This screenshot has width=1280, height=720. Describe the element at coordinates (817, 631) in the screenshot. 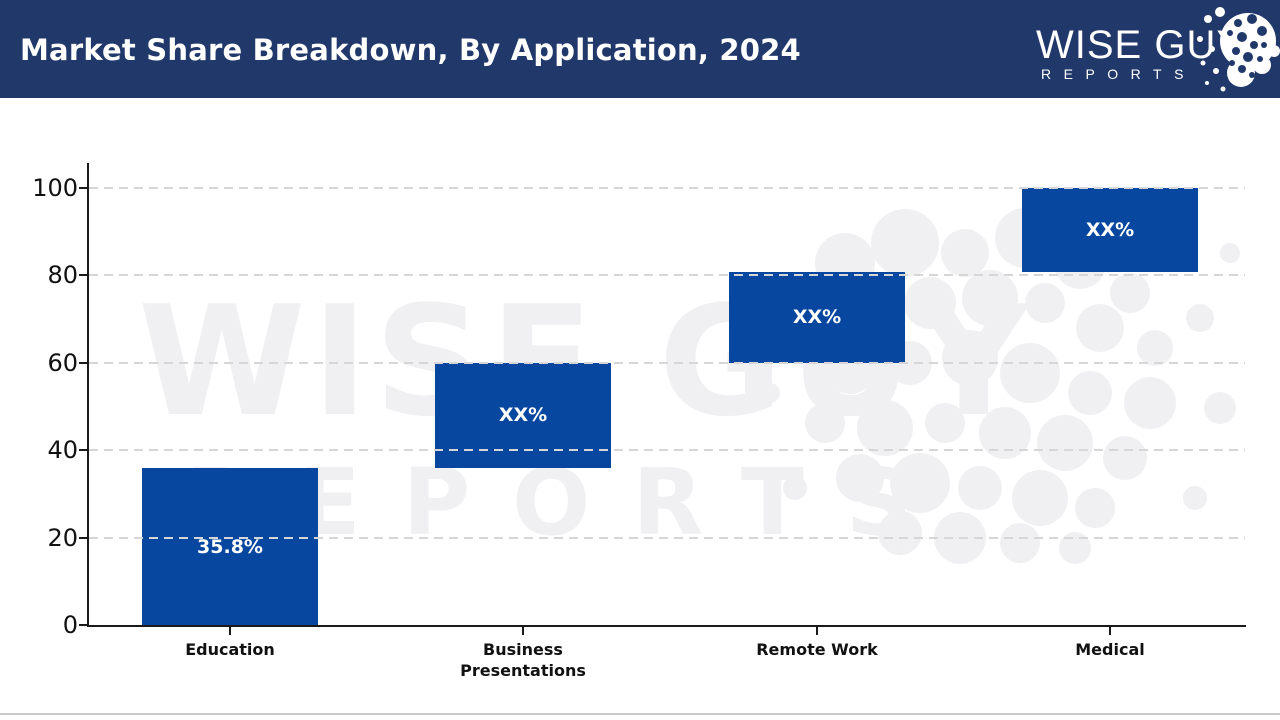

I see `x-tick-remote-work` at that location.